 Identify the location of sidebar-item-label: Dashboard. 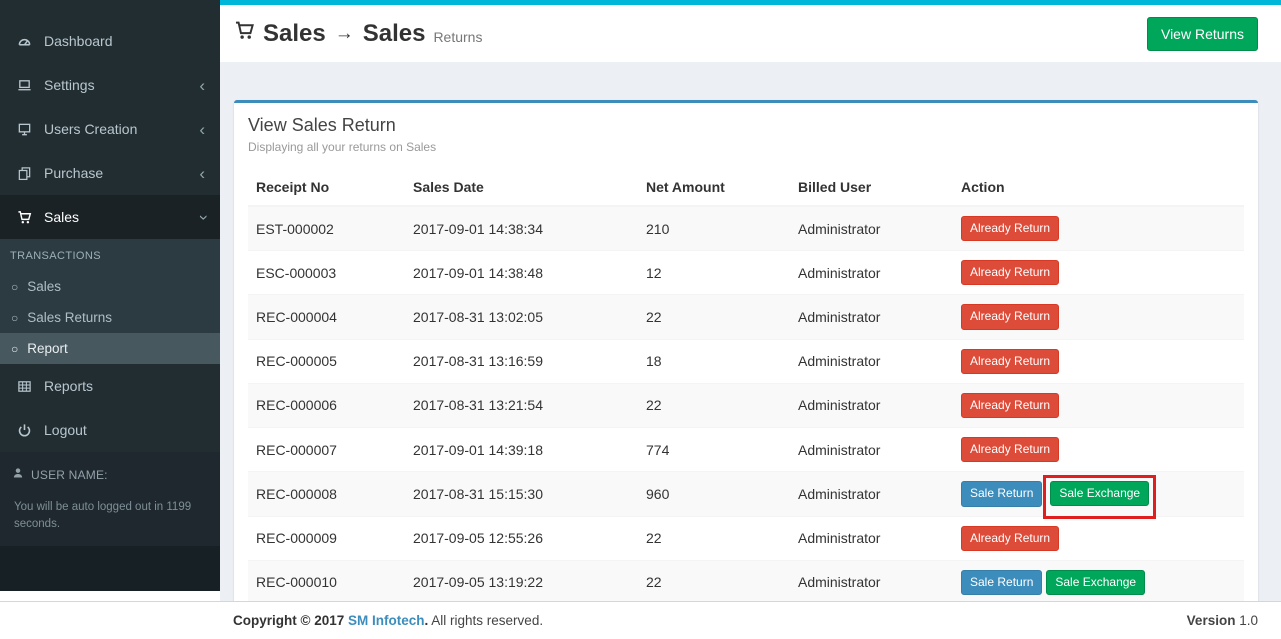
(78, 41).